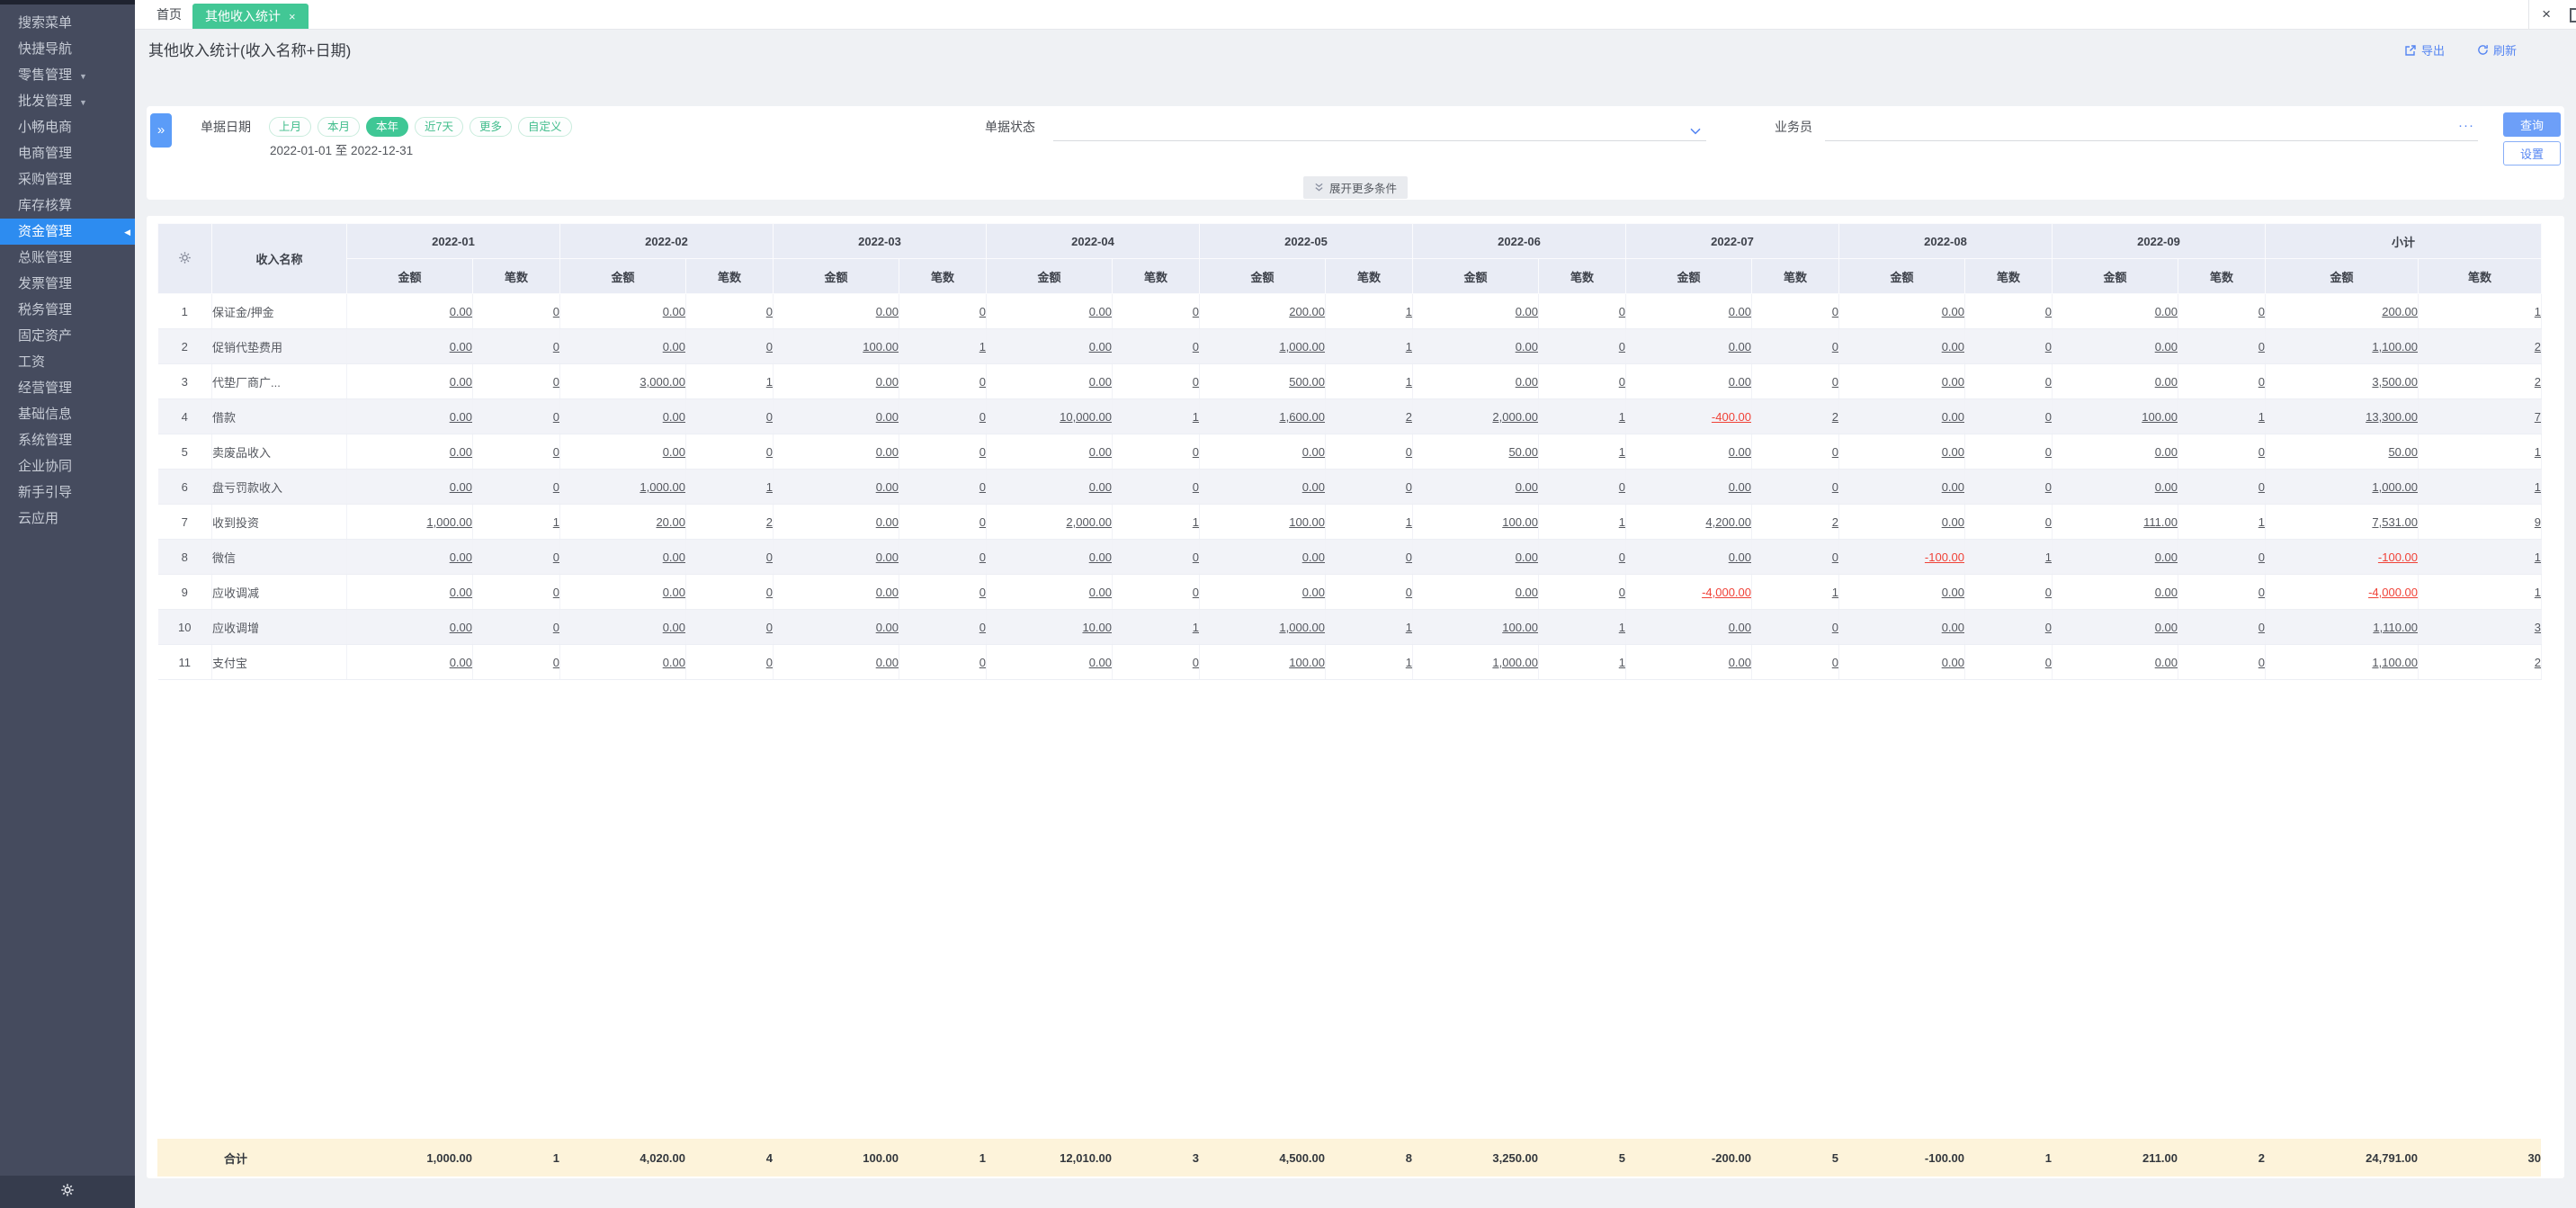  Describe the element at coordinates (439, 127) in the screenshot. I see `date-pill-3: 近7天` at that location.